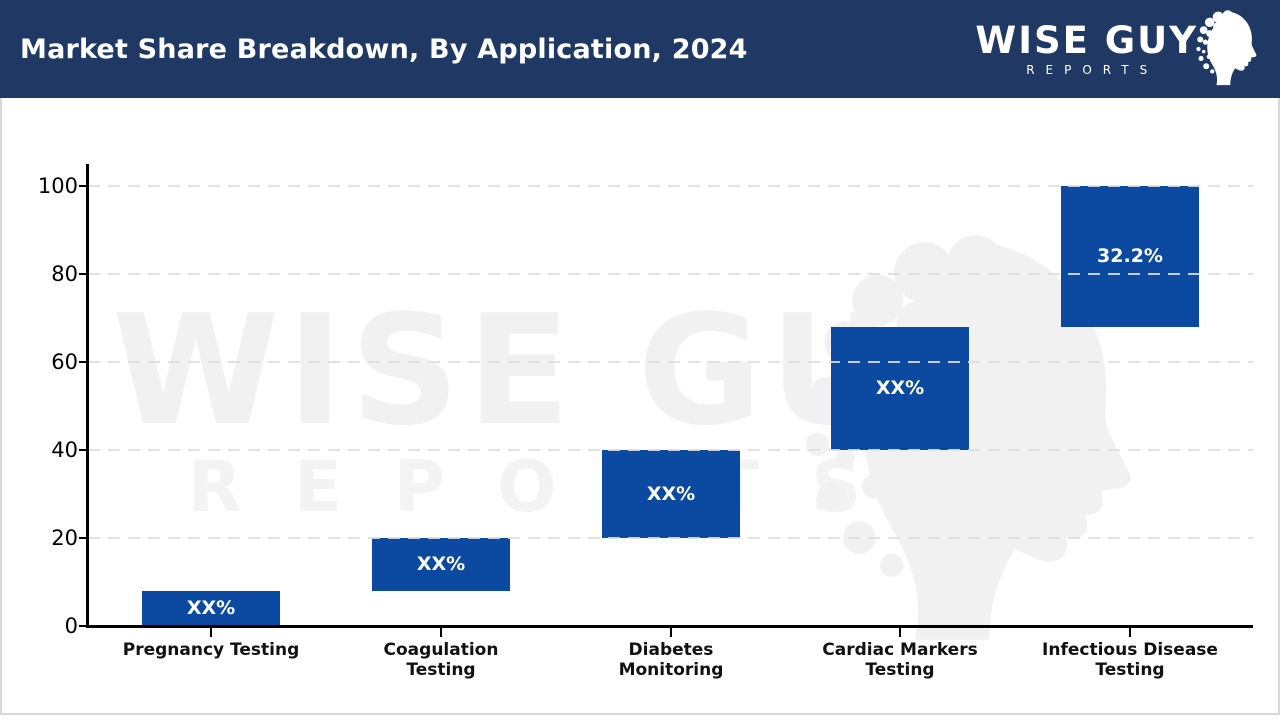  Describe the element at coordinates (64, 274) in the screenshot. I see `y-tick-label: 80` at that location.